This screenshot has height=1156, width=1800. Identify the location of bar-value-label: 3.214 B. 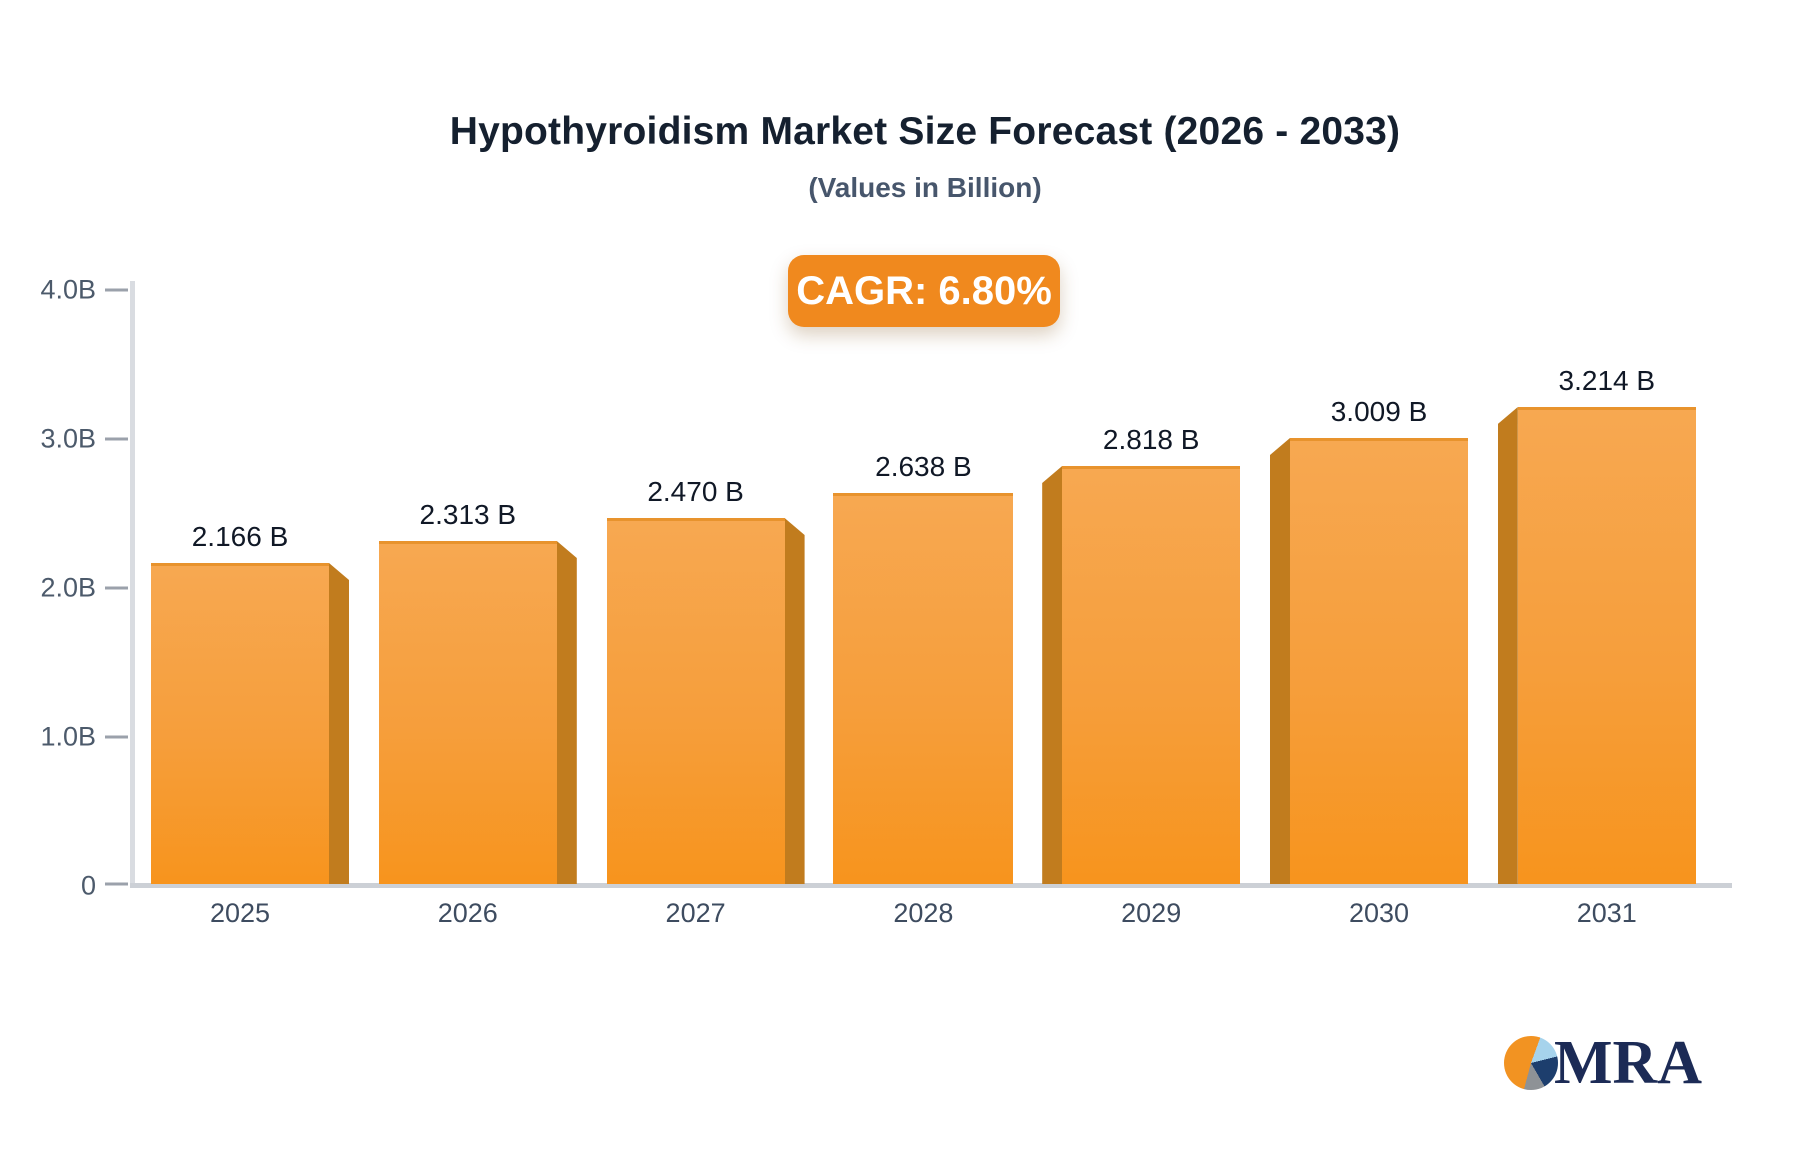
(1607, 380).